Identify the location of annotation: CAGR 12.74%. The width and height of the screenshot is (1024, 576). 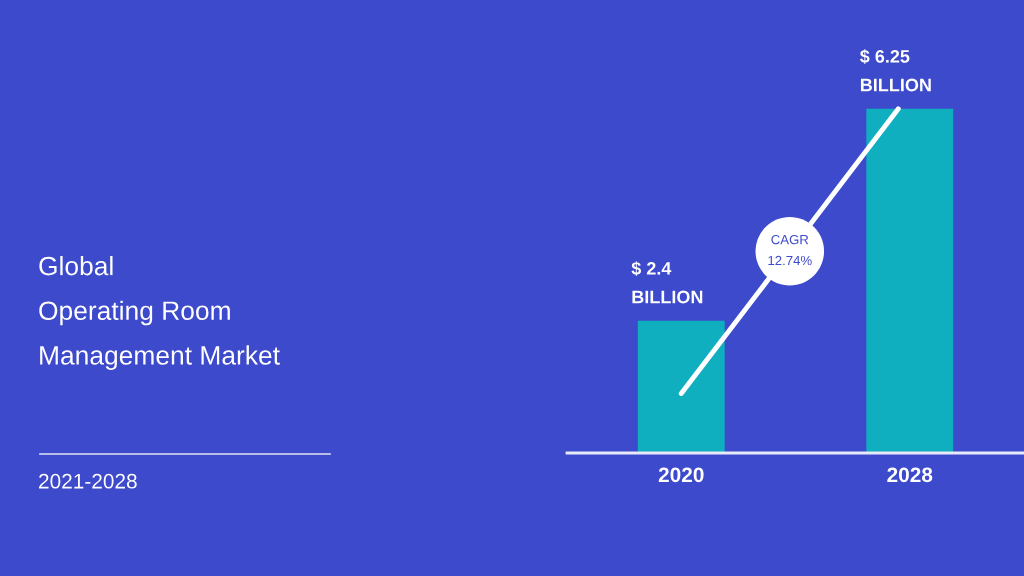
(790, 250).